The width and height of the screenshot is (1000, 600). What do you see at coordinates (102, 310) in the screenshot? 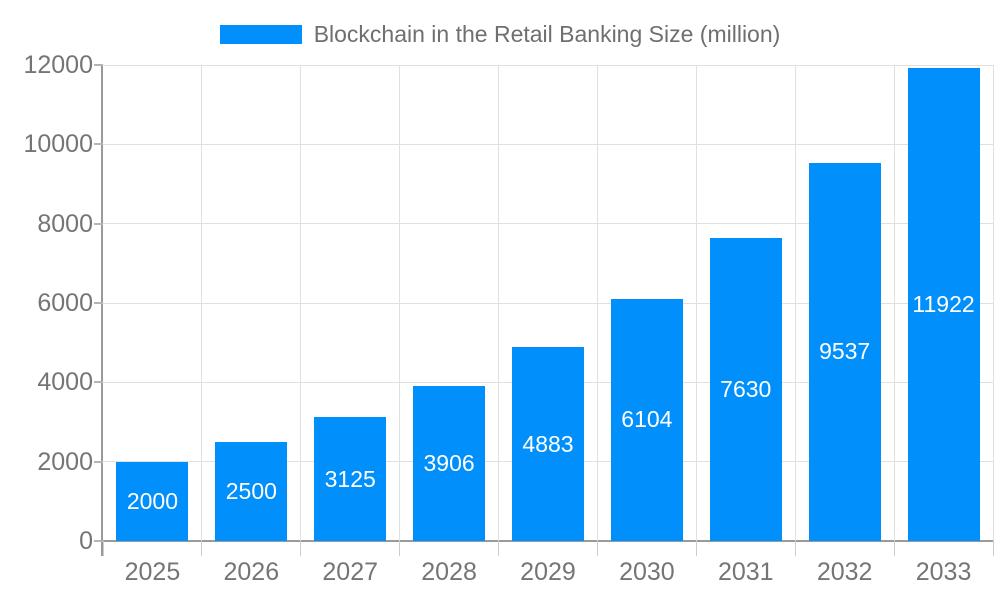
I see `y-axis-line` at bounding box center [102, 310].